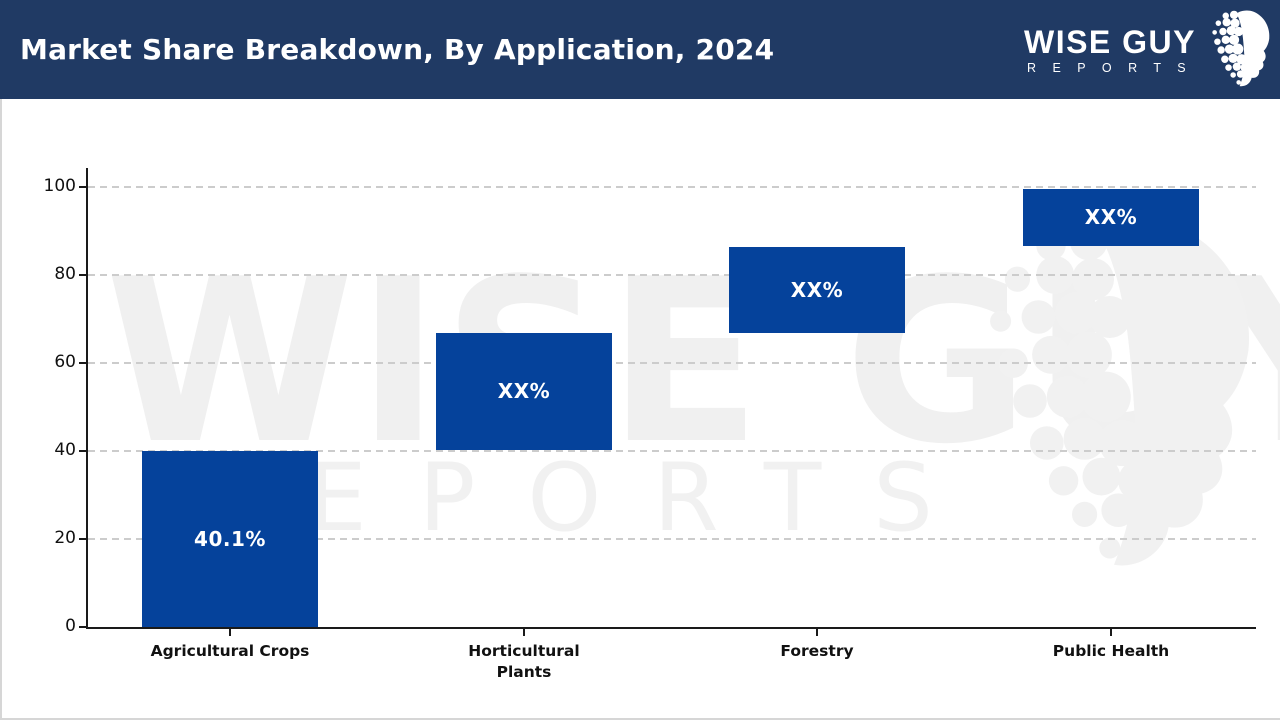 This screenshot has width=1280, height=720. I want to click on bar-public-health: XX%, so click(1111, 217).